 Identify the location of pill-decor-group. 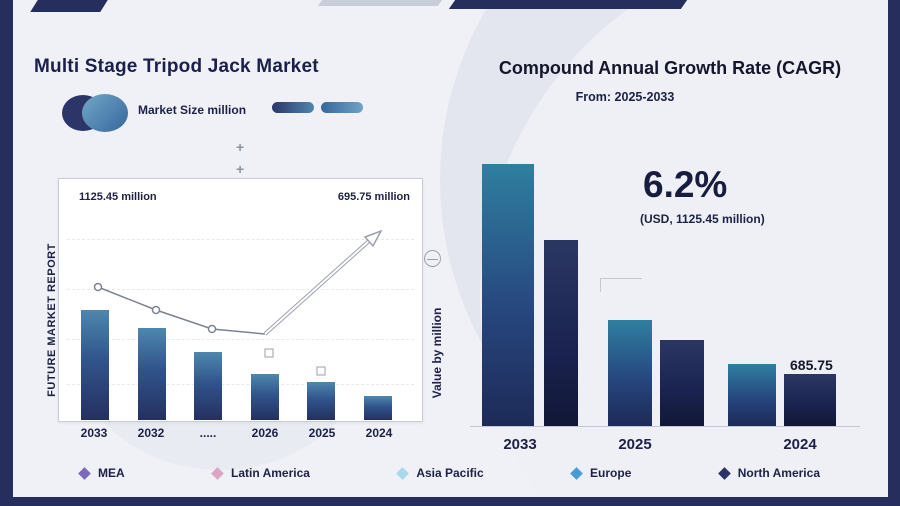
(317, 107).